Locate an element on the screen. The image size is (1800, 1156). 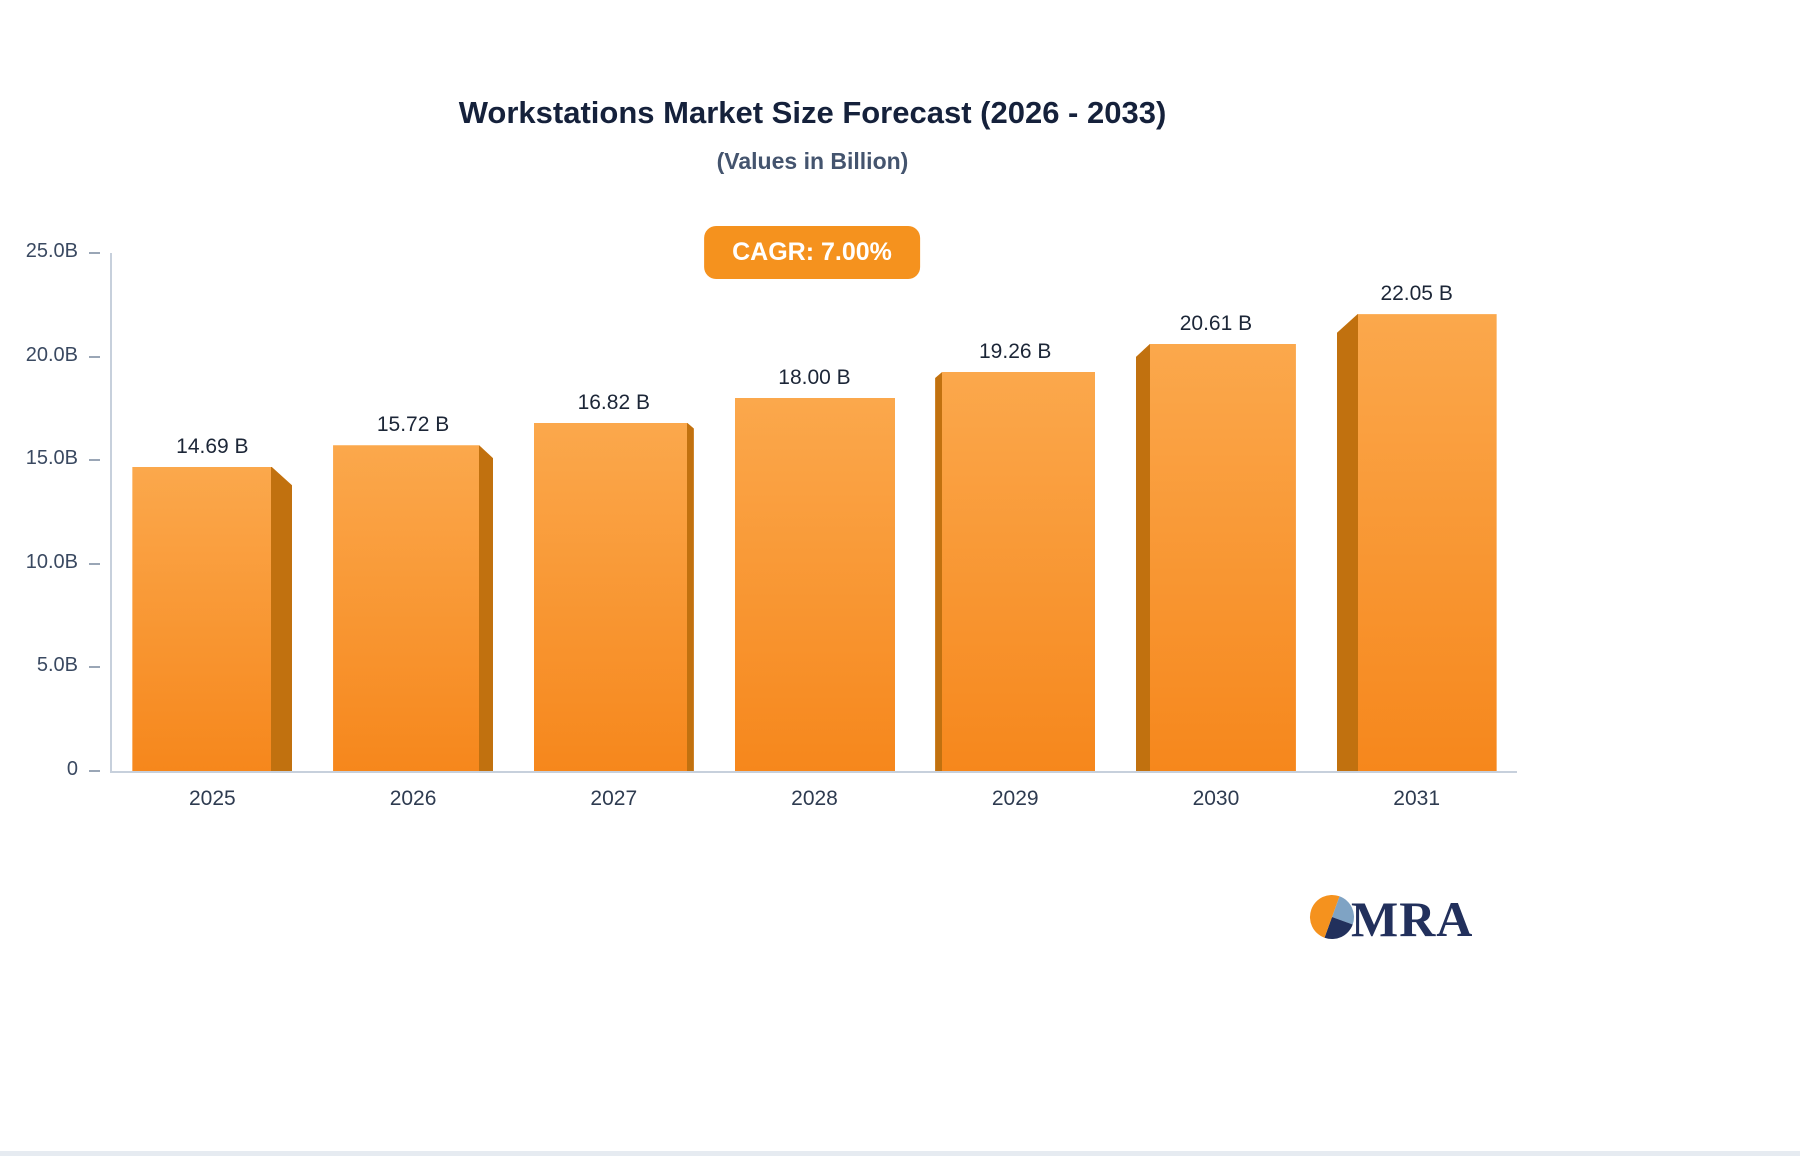
bar-2031 is located at coordinates (1416, 542).